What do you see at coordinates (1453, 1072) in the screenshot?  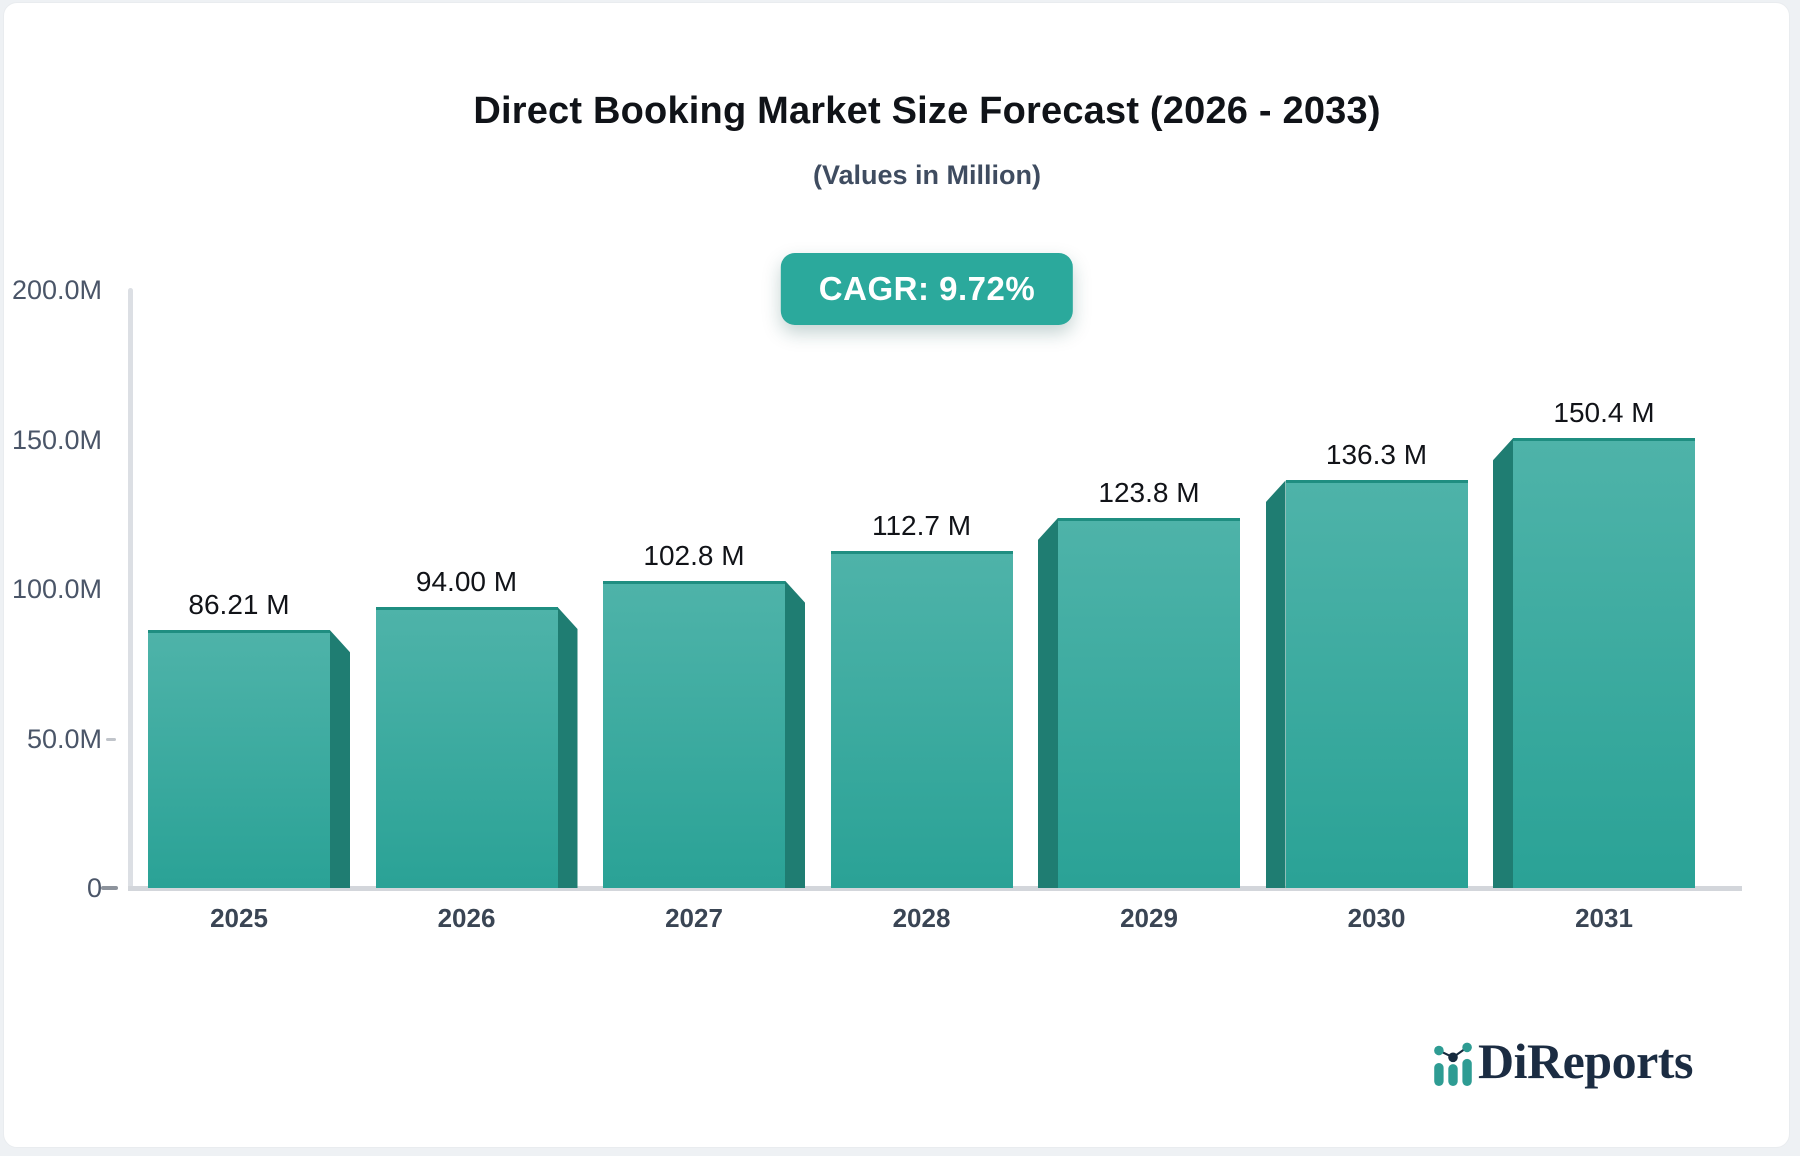 I see `logo-mini-bars` at bounding box center [1453, 1072].